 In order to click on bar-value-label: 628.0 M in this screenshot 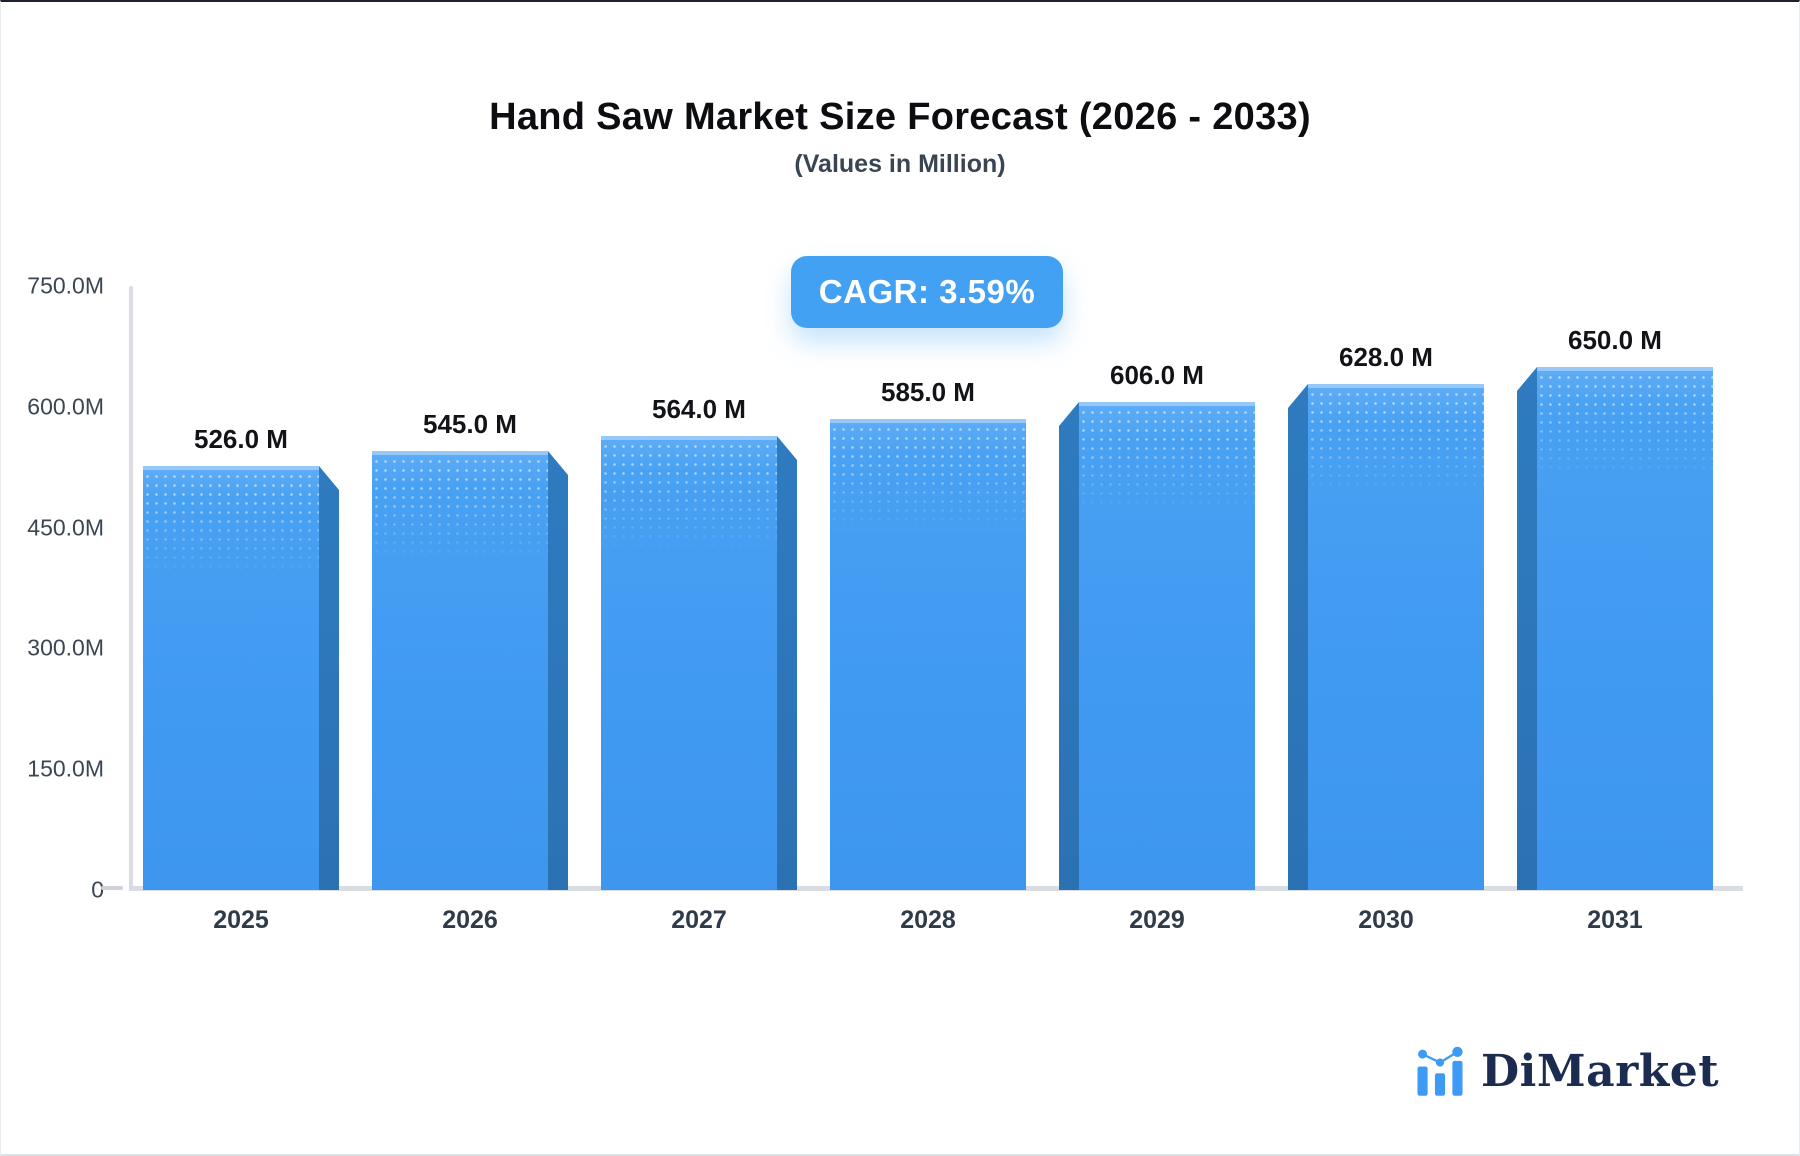, I will do `click(1386, 357)`.